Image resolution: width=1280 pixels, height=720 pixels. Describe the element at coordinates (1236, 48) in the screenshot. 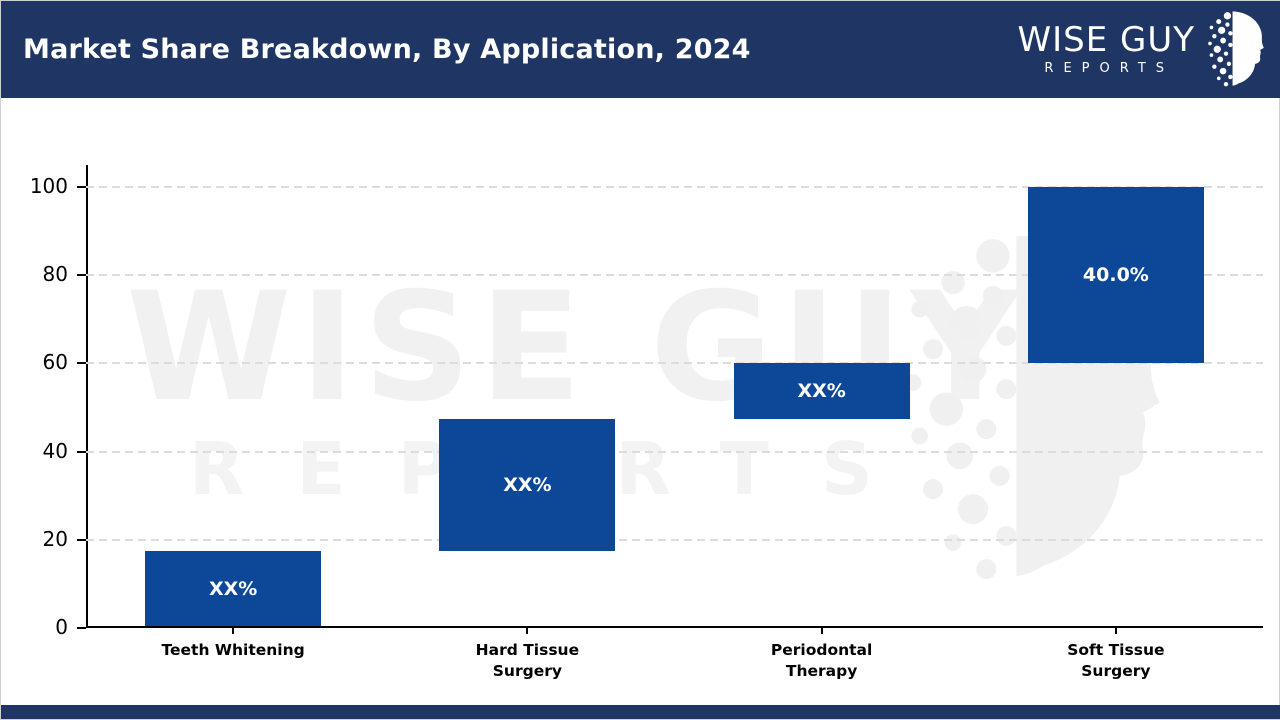

I see `logo-head-icon` at that location.